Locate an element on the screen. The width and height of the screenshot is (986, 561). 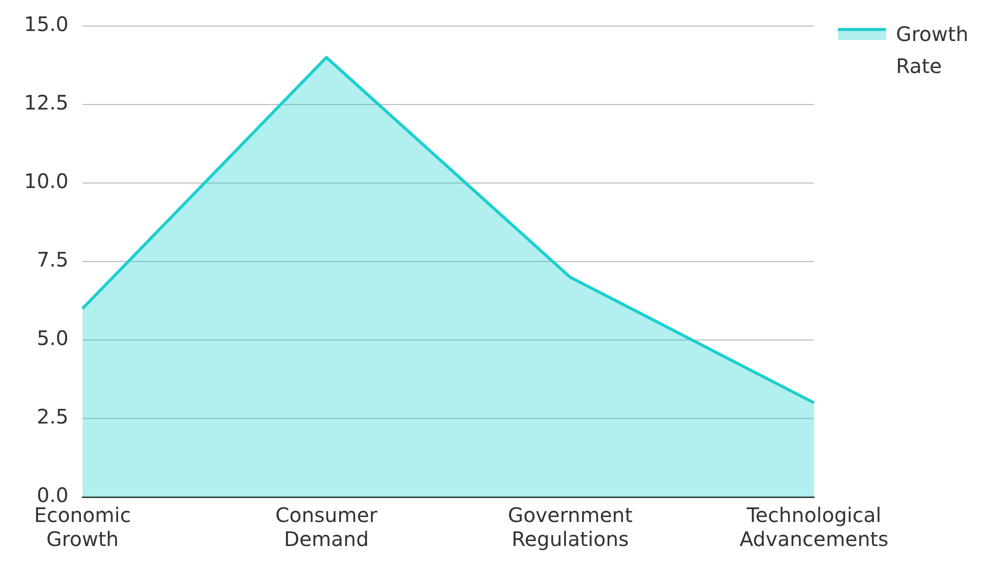
y-tick-label: 12.5 is located at coordinates (46, 102).